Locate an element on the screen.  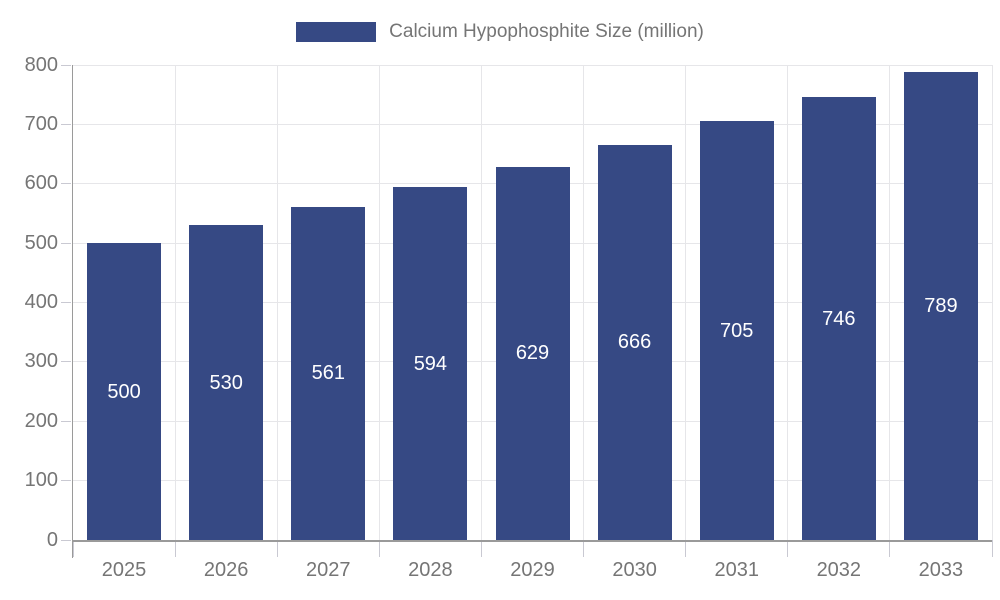
bar: 789 is located at coordinates (940, 305).